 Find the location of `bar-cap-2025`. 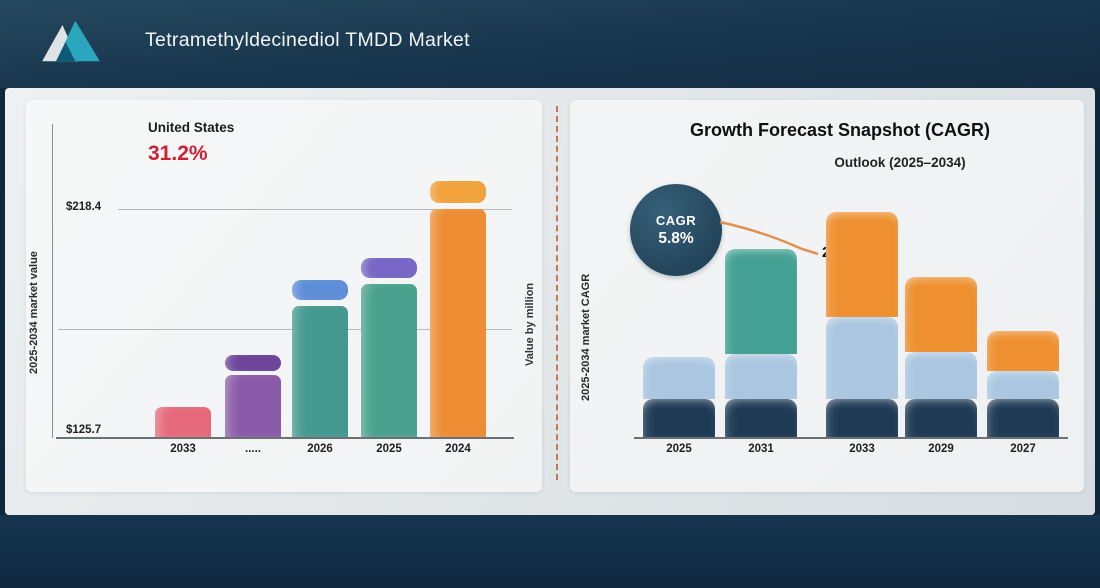

bar-cap-2025 is located at coordinates (389, 268).